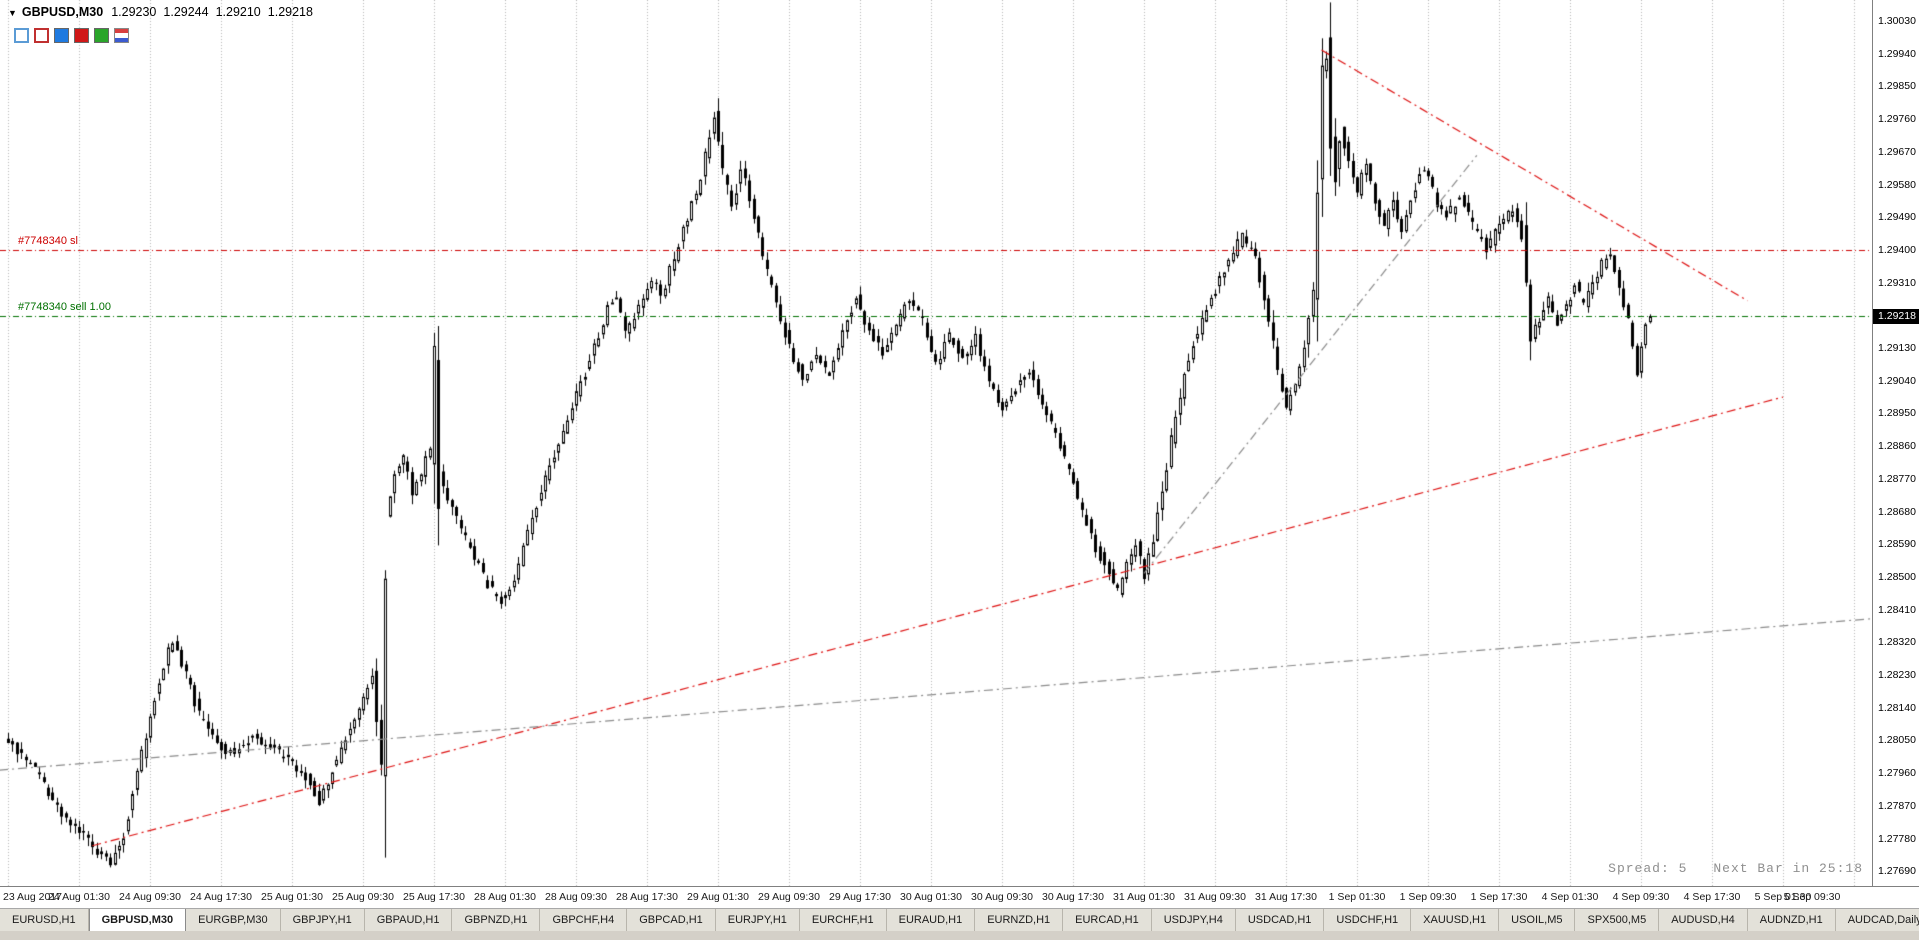 Image resolution: width=1919 pixels, height=940 pixels. What do you see at coordinates (1648, 868) in the screenshot?
I see `spread-value: Spread: 5` at bounding box center [1648, 868].